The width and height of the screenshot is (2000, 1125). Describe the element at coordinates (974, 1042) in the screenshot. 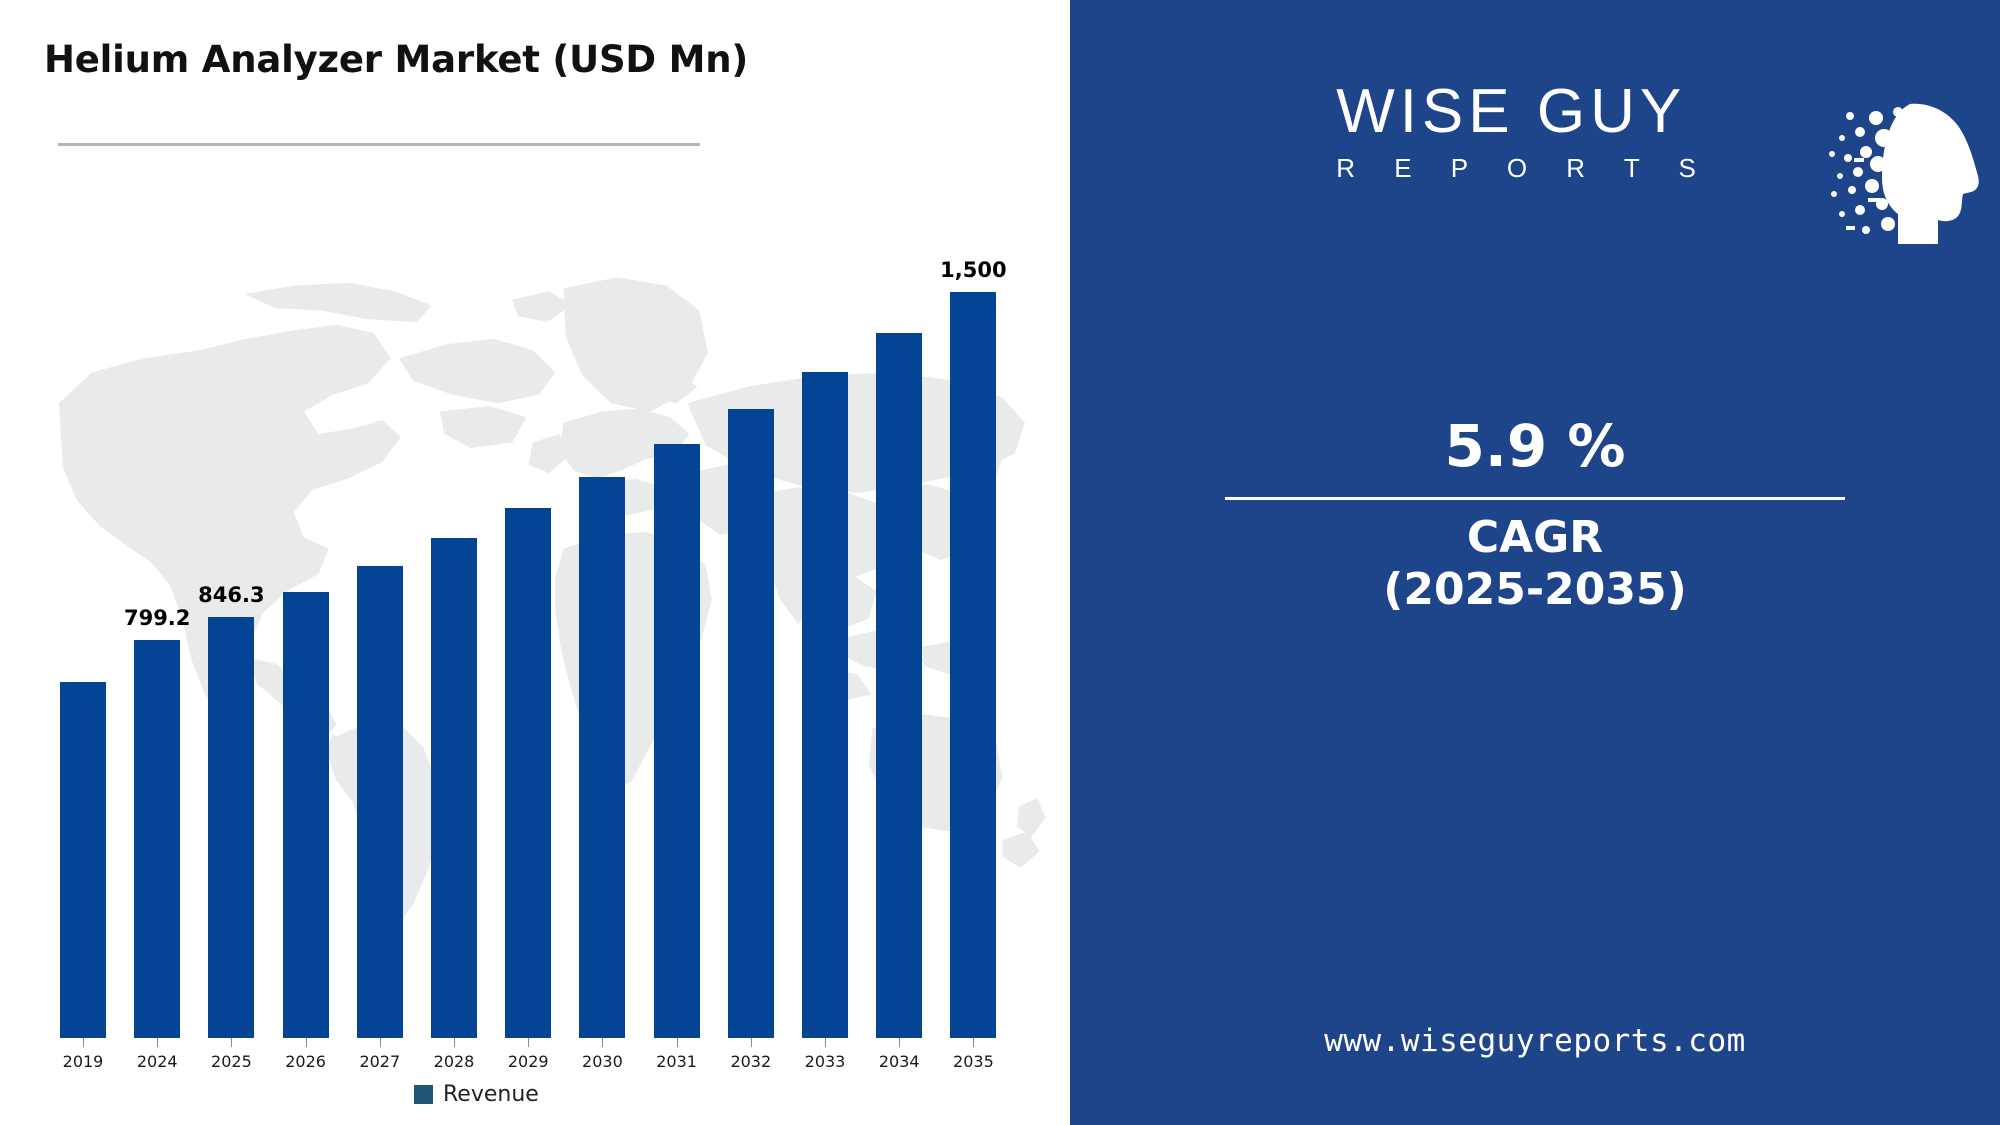

I see `x-tick-2035` at that location.